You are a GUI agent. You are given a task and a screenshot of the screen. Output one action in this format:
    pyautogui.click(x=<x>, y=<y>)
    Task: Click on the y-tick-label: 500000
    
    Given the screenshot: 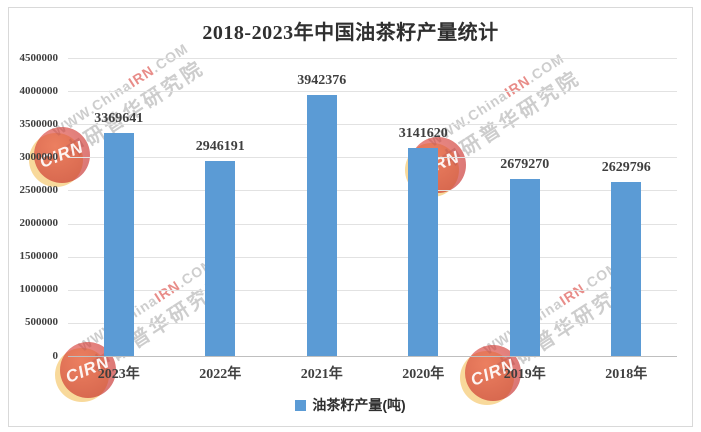 What is the action you would take?
    pyautogui.click(x=41, y=322)
    